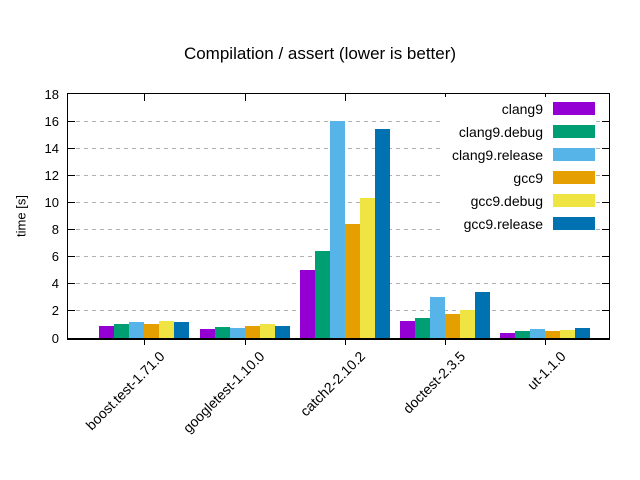 The width and height of the screenshot is (640, 480). Describe the element at coordinates (482, 314) in the screenshot. I see `bar-gcc9.release-3` at that location.